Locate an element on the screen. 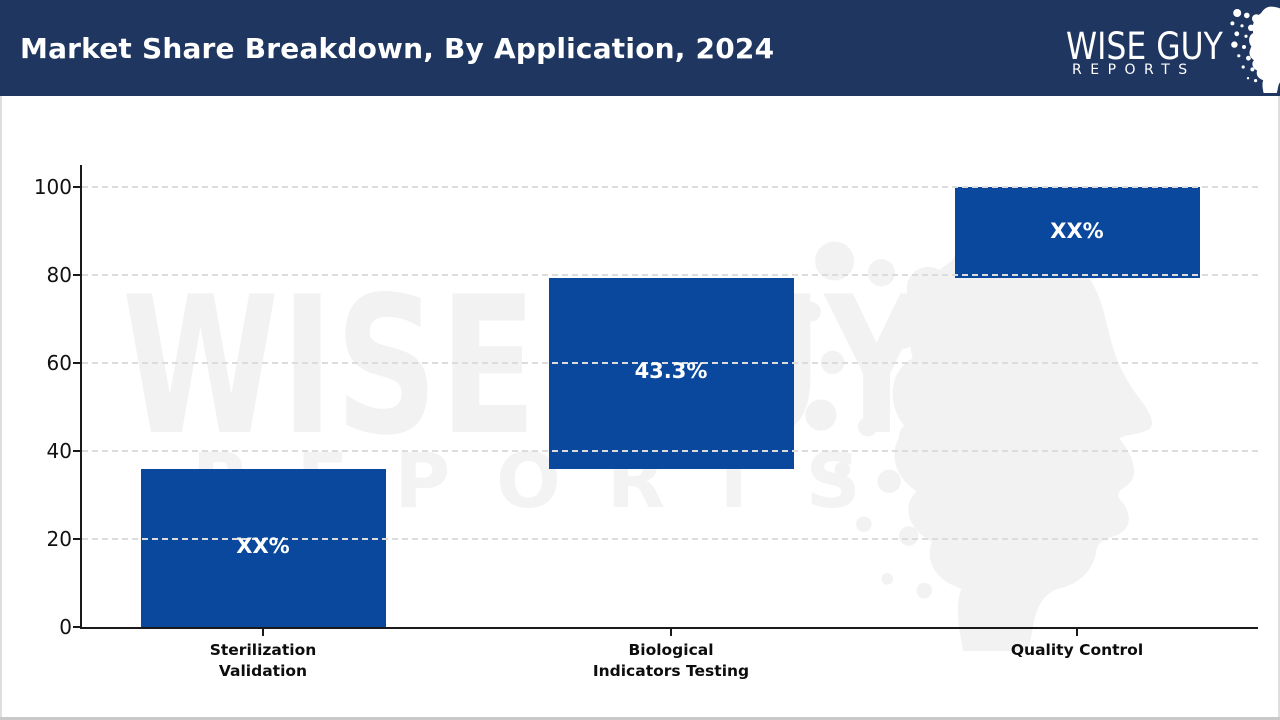 This screenshot has width=1280, height=720. x-category-label-line: Biological is located at coordinates (671, 650).